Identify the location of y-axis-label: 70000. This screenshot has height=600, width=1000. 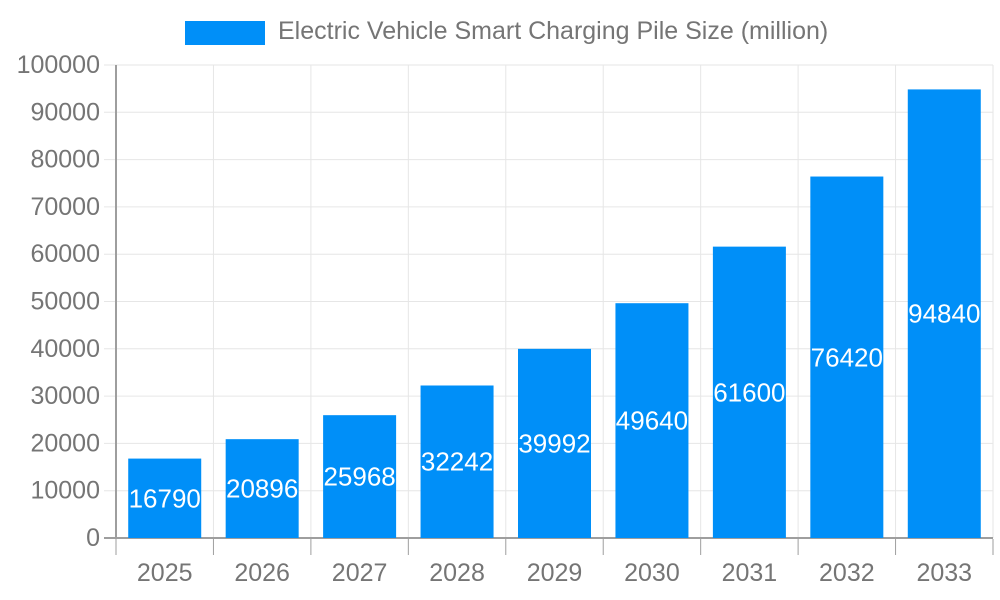
(65, 207).